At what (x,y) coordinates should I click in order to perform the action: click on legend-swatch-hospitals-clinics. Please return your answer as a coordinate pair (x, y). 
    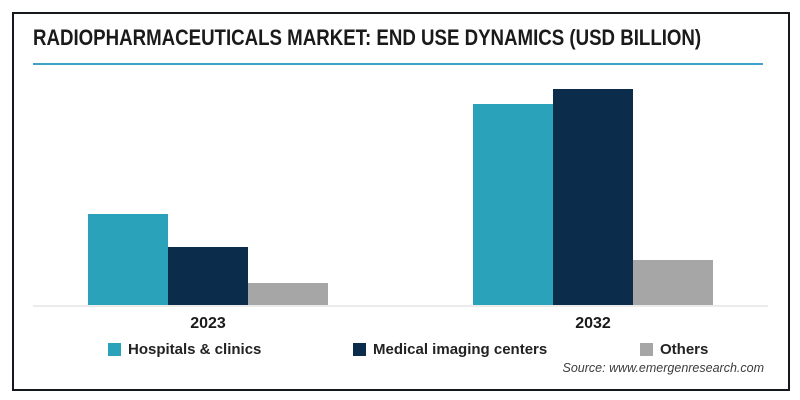
    Looking at the image, I should click on (114, 349).